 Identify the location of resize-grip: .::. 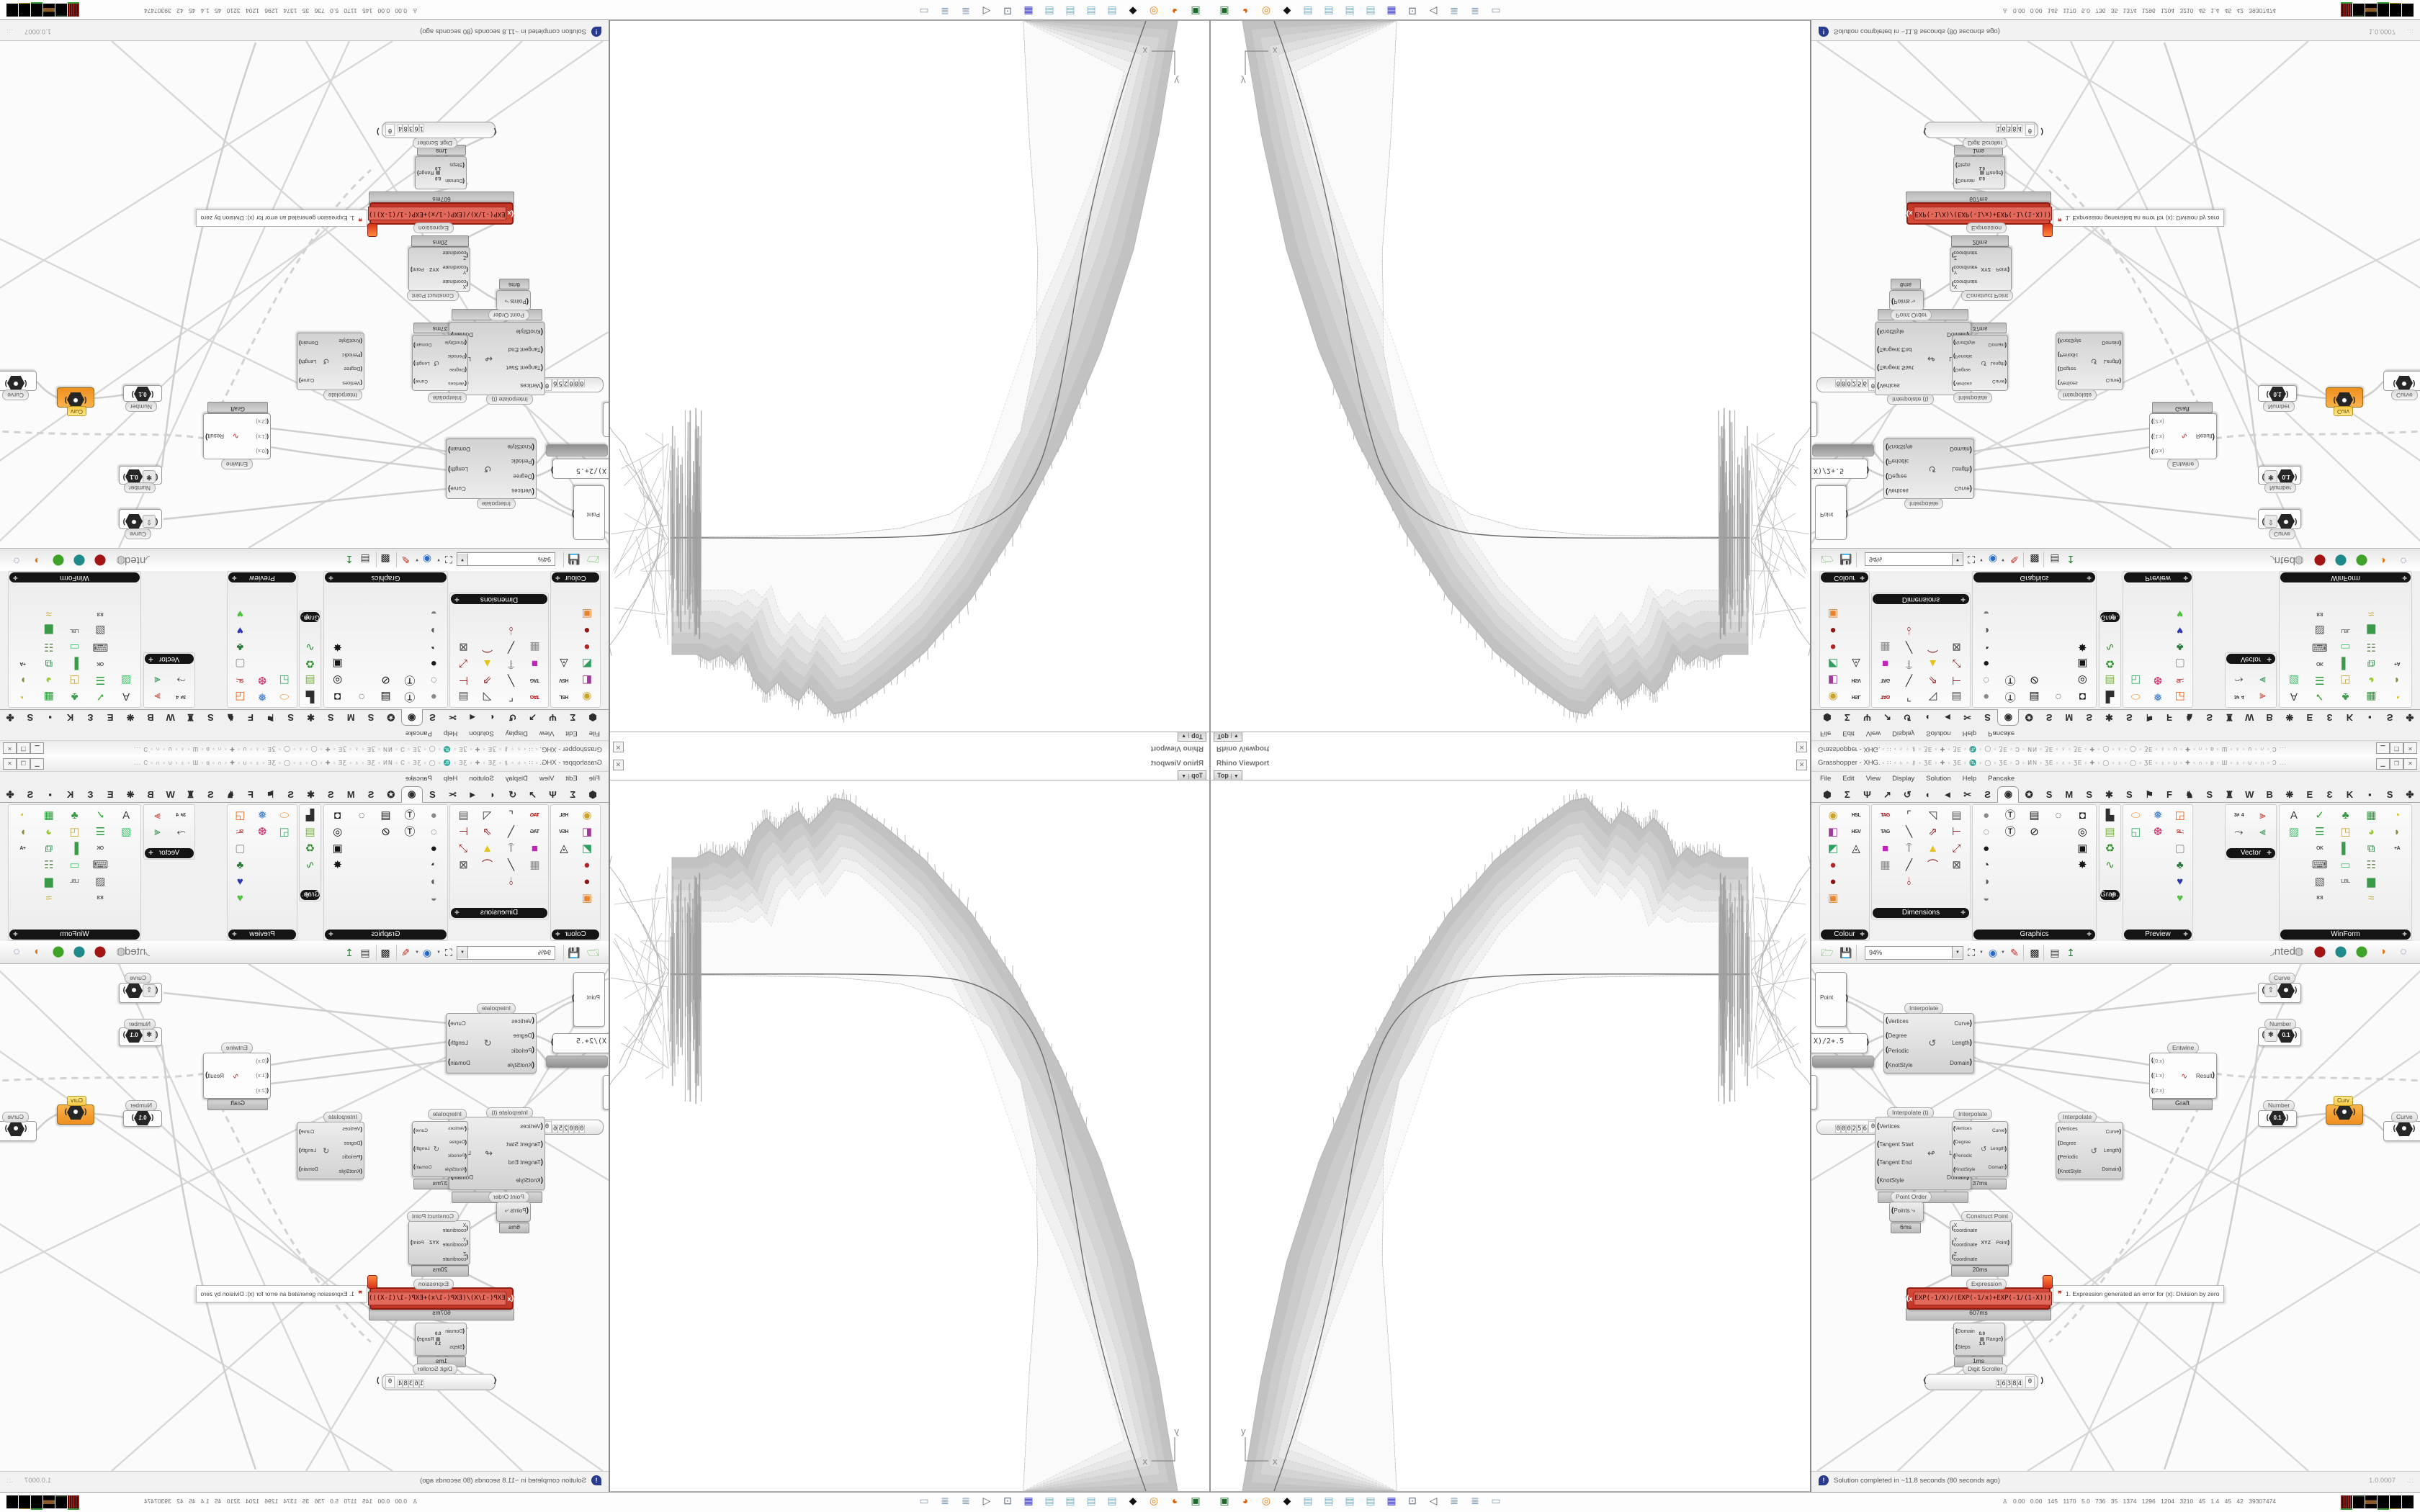
(9, 1480).